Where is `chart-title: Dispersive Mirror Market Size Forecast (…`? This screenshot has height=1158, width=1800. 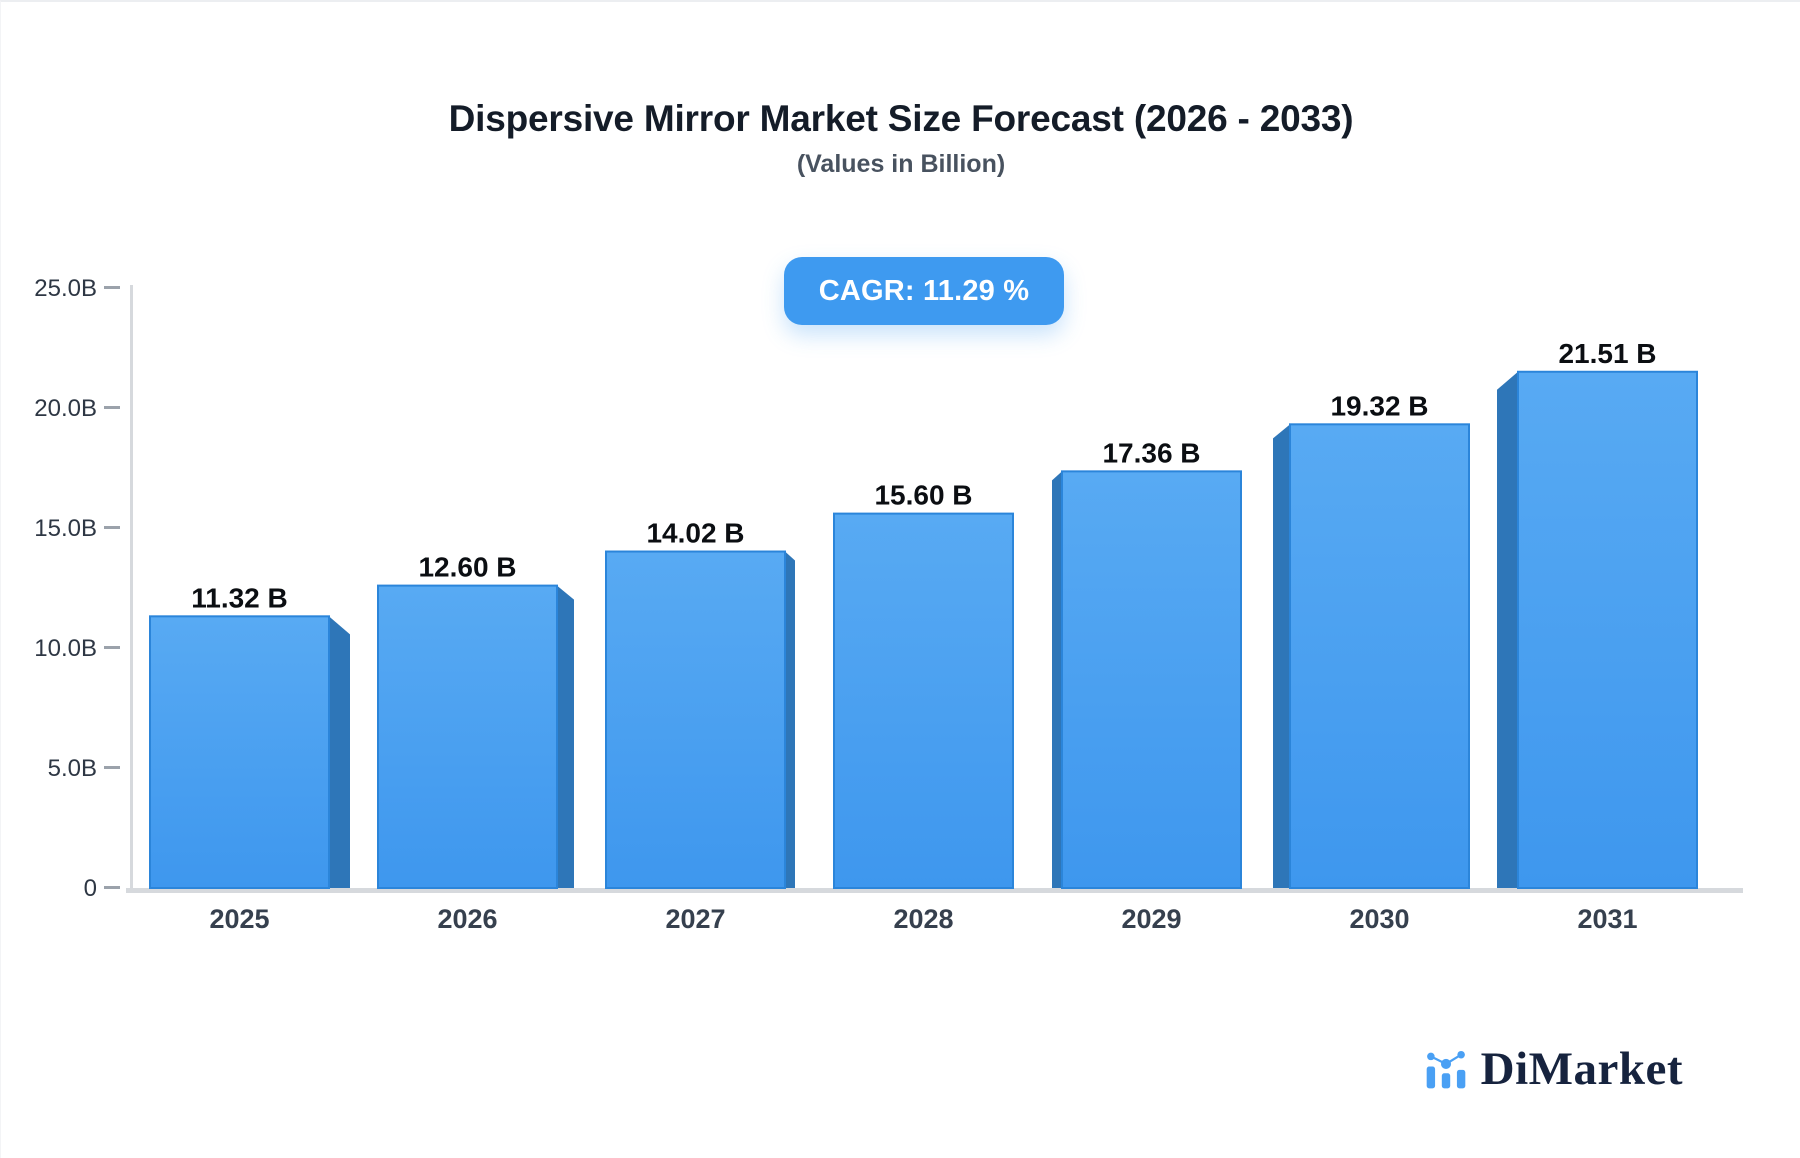
chart-title: Dispersive Mirror Market Size Forecast (… is located at coordinates (901, 118).